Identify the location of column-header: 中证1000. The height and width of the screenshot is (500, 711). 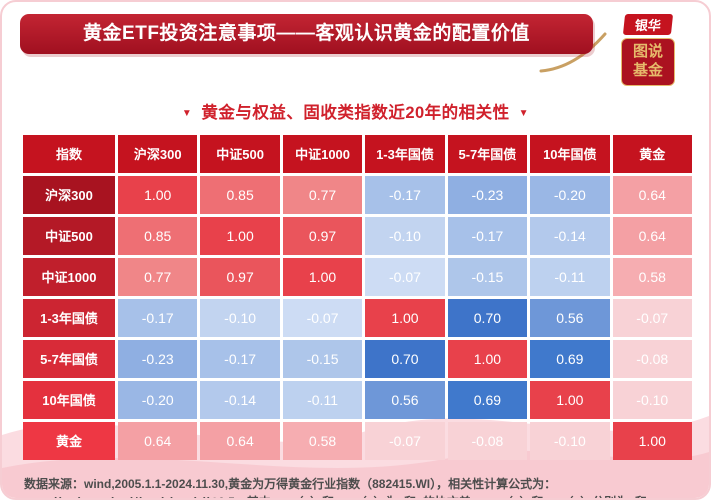
(322, 153).